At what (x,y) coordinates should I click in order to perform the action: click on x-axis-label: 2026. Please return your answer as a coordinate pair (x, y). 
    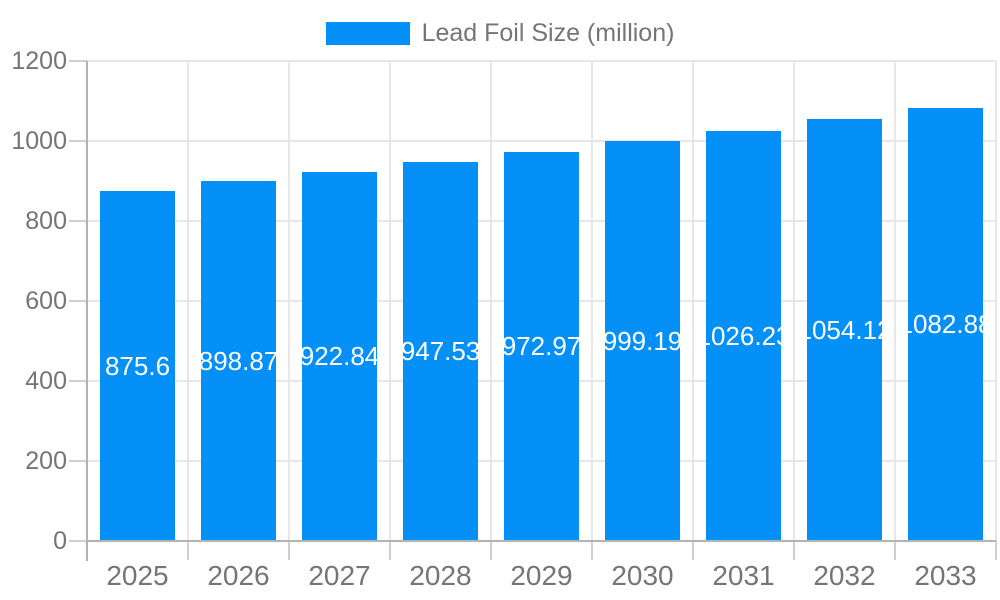
    Looking at the image, I should click on (238, 575).